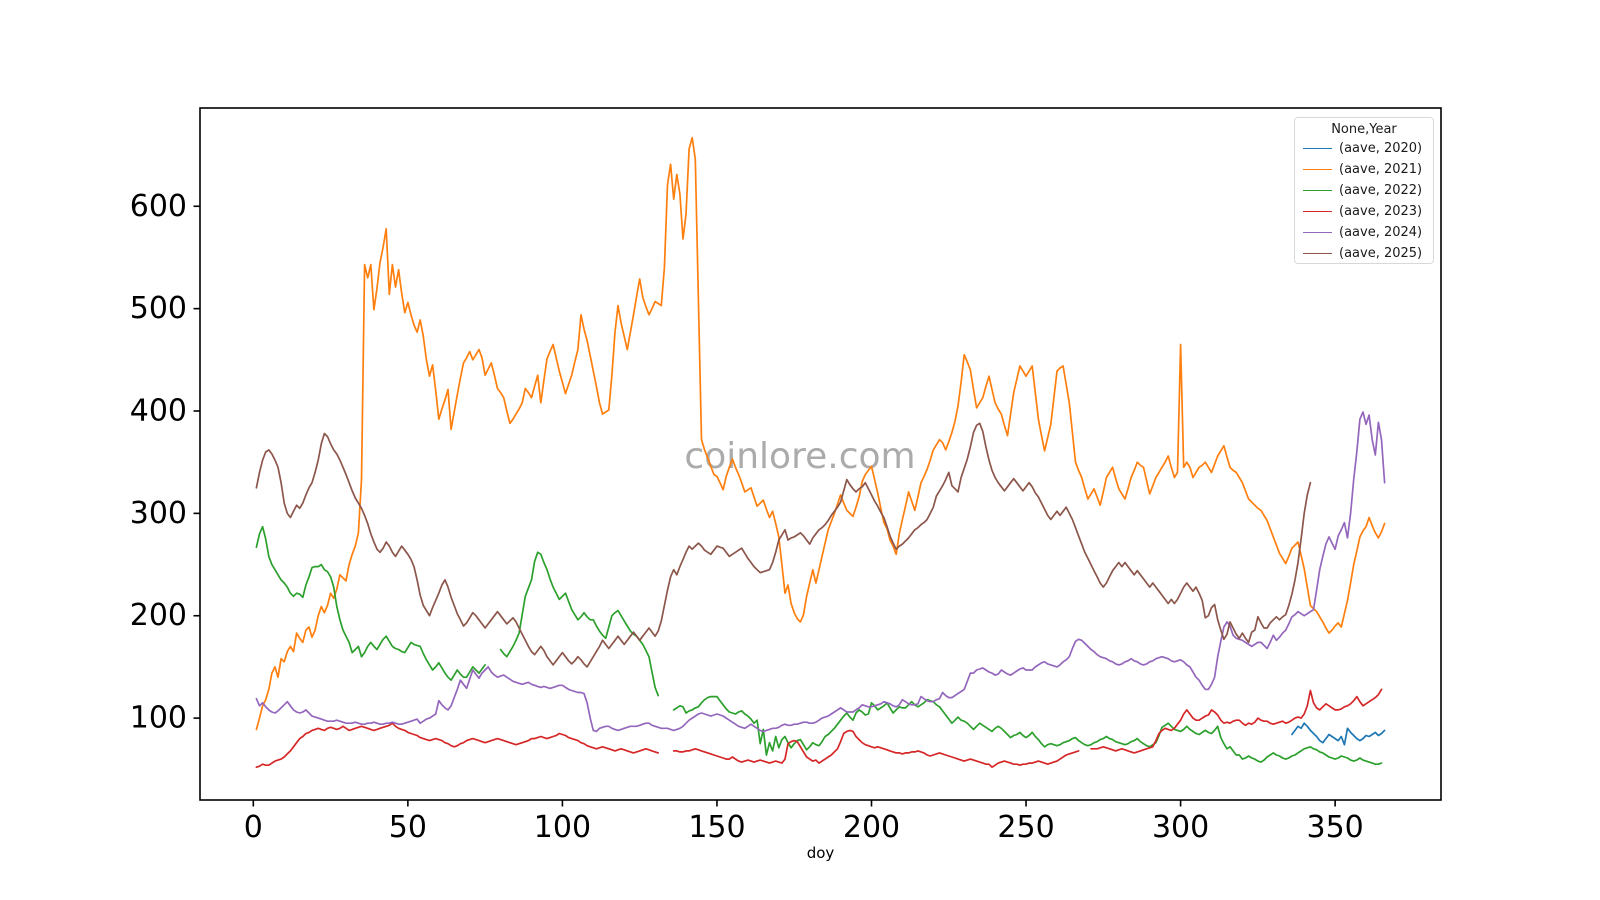 This screenshot has height=900, width=1600. Describe the element at coordinates (158, 615) in the screenshot. I see `y-tick-label: 200` at that location.